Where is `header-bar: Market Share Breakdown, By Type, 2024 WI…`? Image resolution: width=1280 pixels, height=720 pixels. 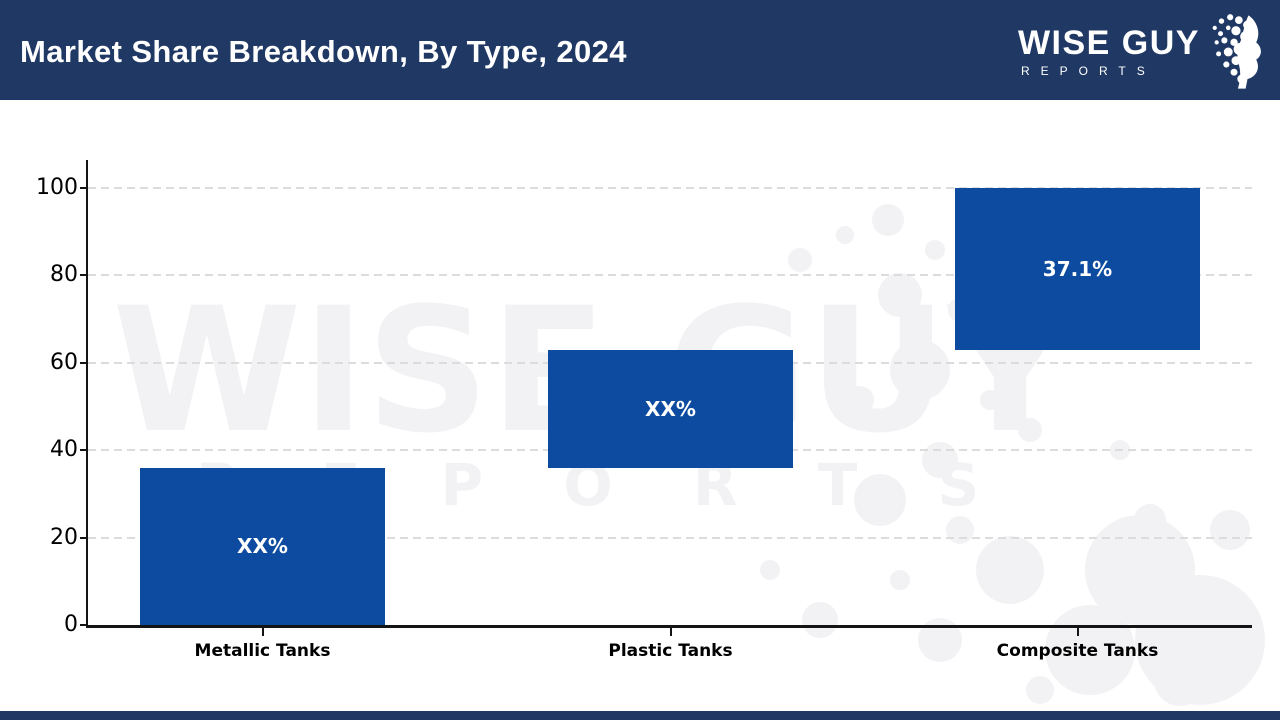 header-bar: Market Share Breakdown, By Type, 2024 WI… is located at coordinates (640, 50).